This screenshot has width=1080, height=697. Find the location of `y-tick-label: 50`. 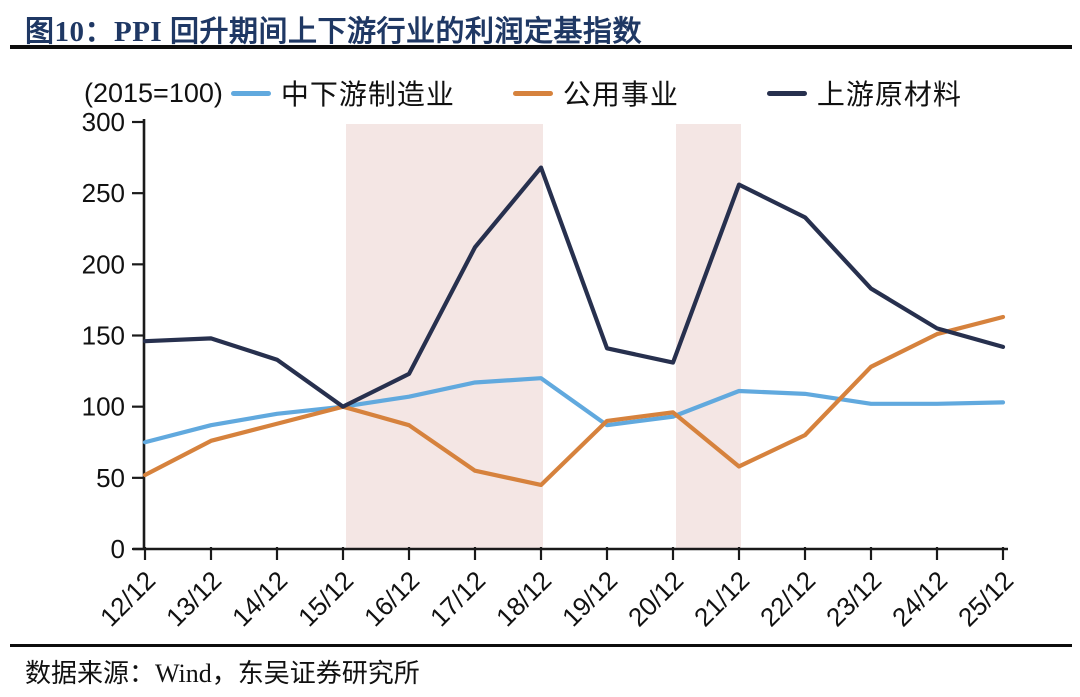

y-tick-label: 50 is located at coordinates (110, 478).